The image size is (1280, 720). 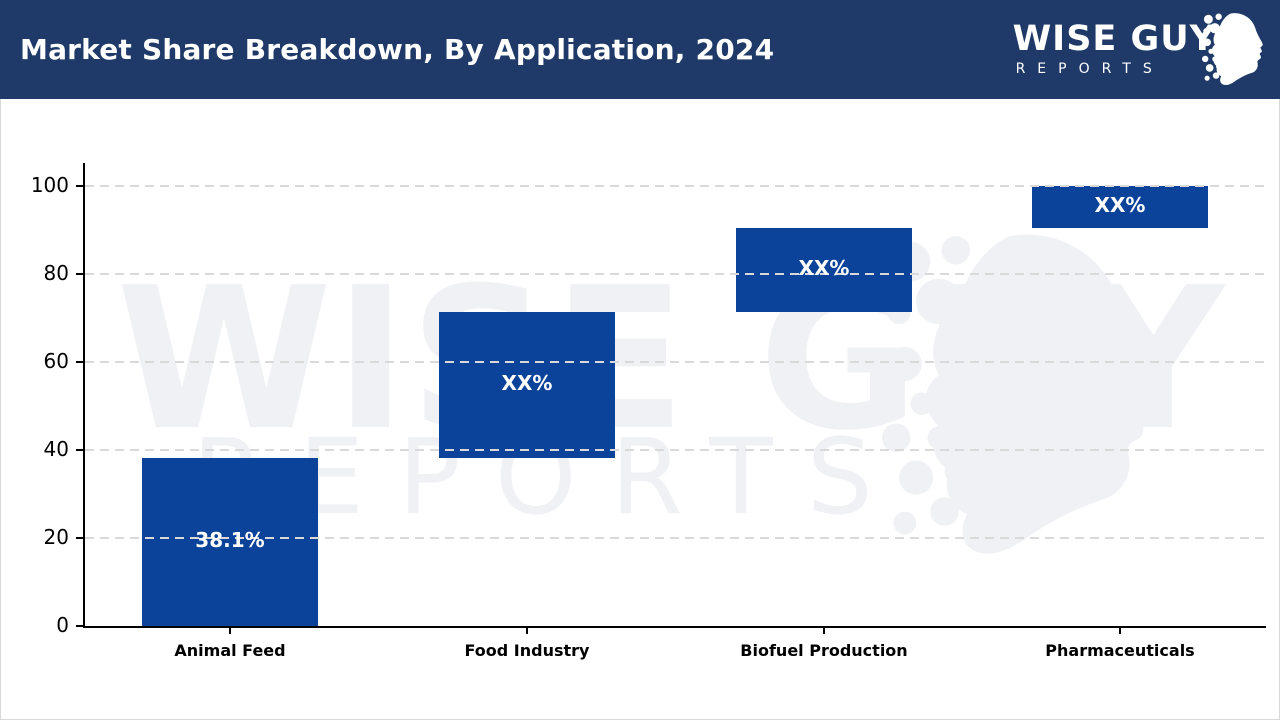 I want to click on bar-food-industry, so click(x=527, y=385).